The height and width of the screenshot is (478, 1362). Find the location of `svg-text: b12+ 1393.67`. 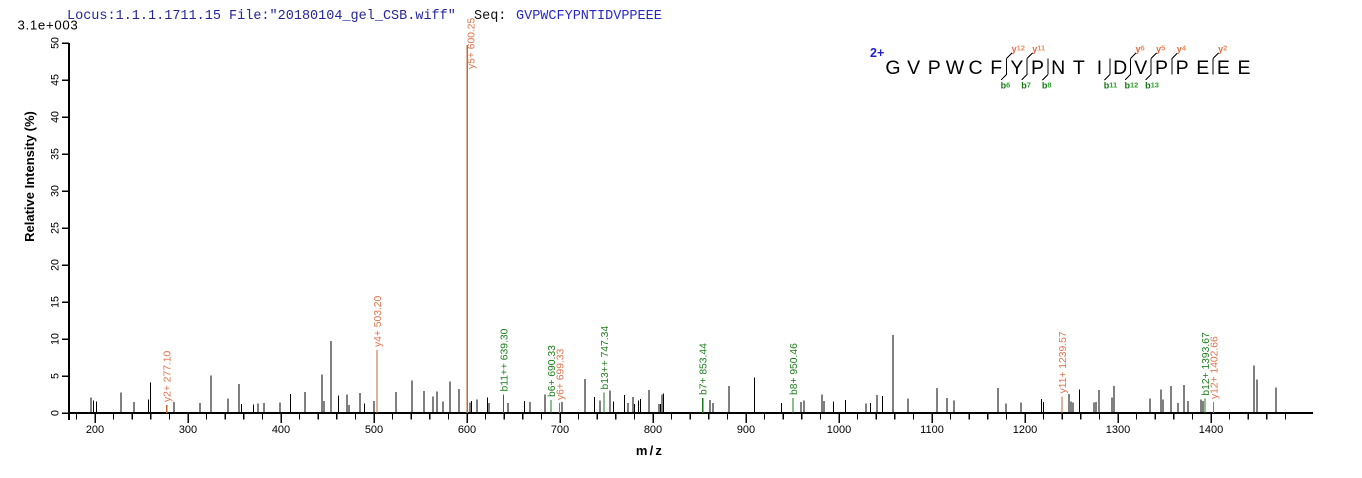

svg-text: b12+ 1393.67 is located at coordinates (1206, 364).